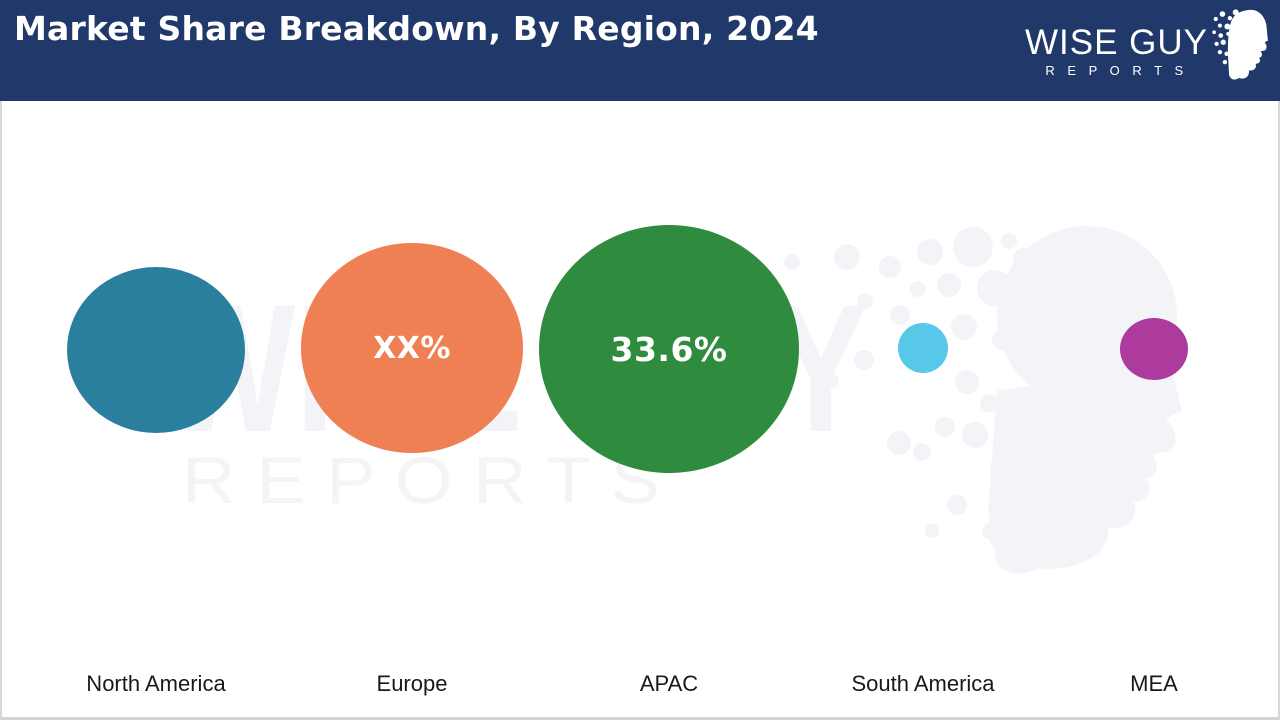  Describe the element at coordinates (412, 683) in the screenshot. I see `axis-label-europe: Europe` at that location.